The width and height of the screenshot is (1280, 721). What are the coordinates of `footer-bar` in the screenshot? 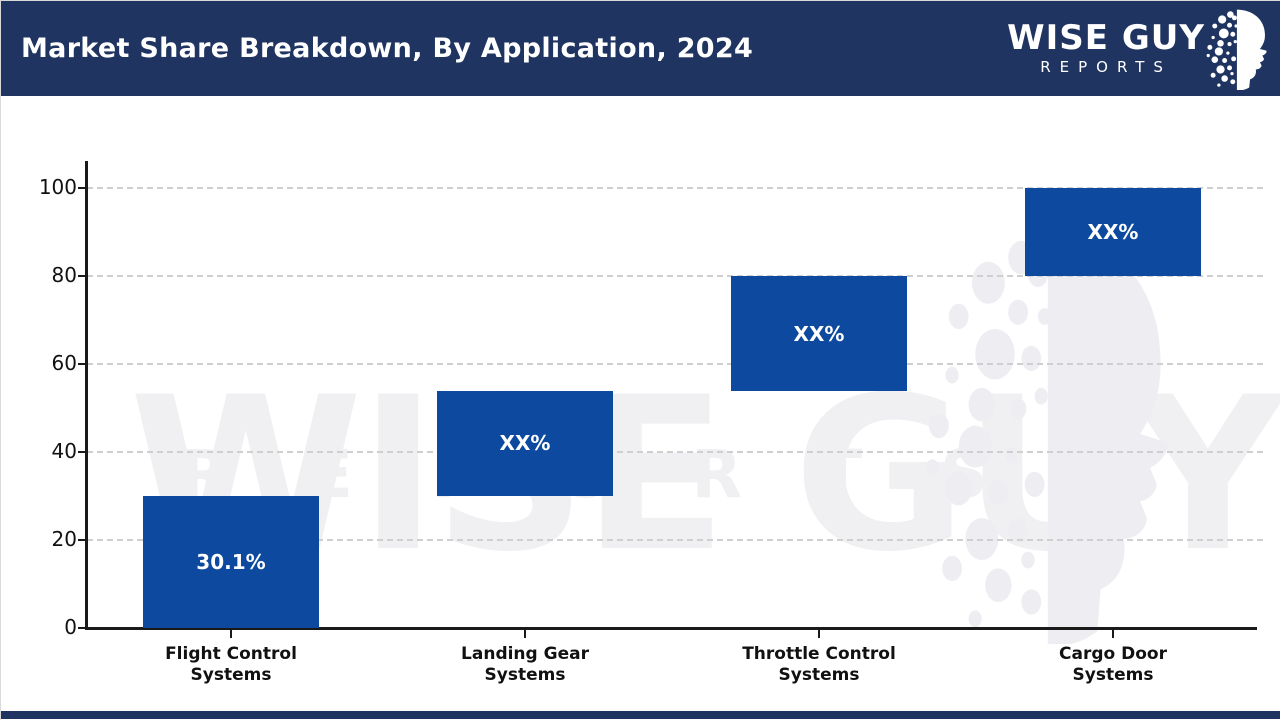 It's located at (640, 715).